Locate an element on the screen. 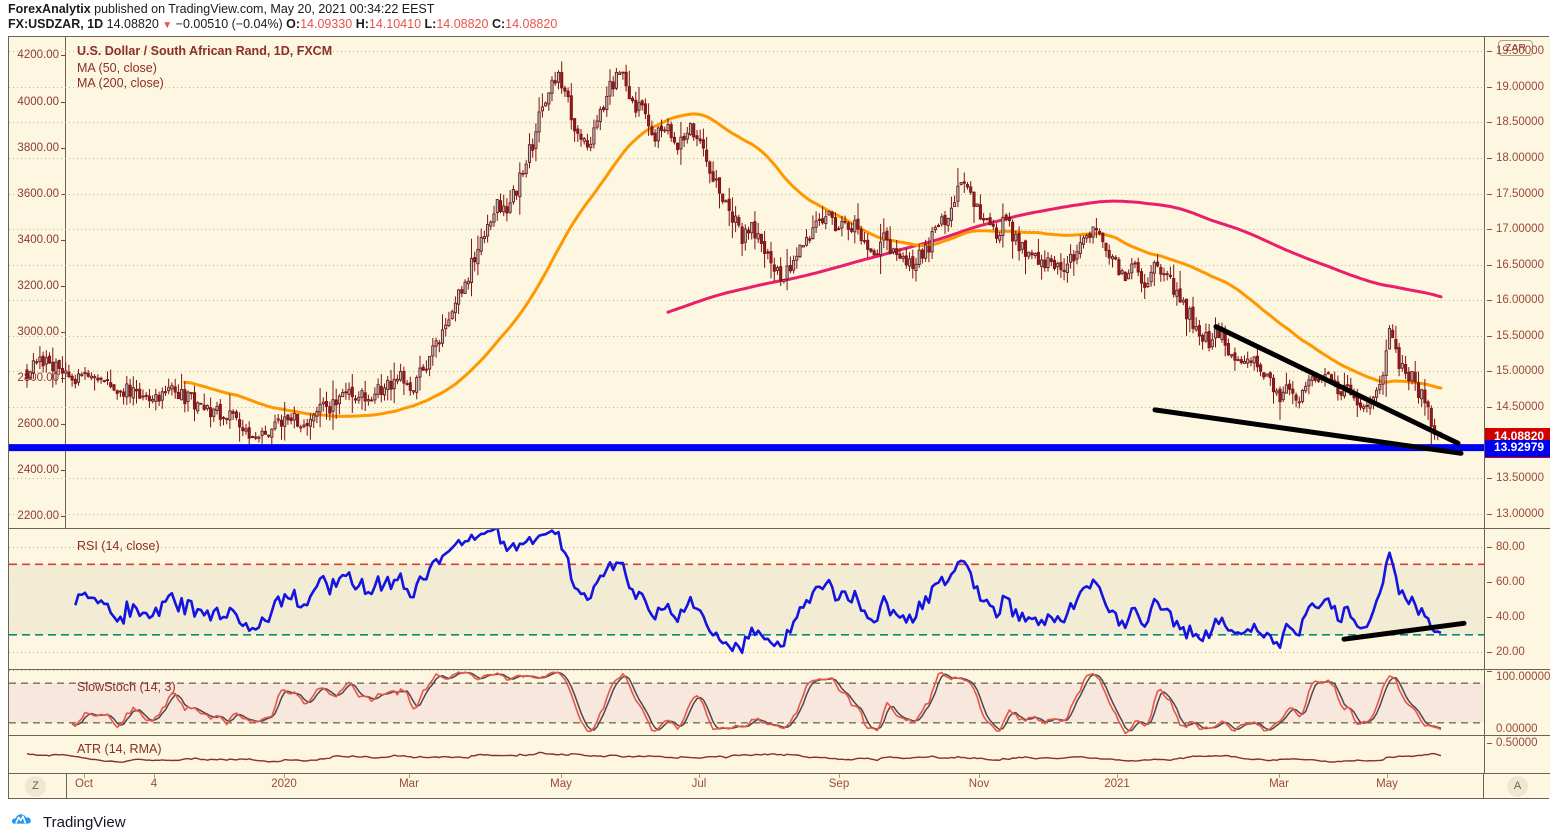 This screenshot has width=1557, height=840. support-line-price-tag: 13.92979 is located at coordinates (1517, 448).